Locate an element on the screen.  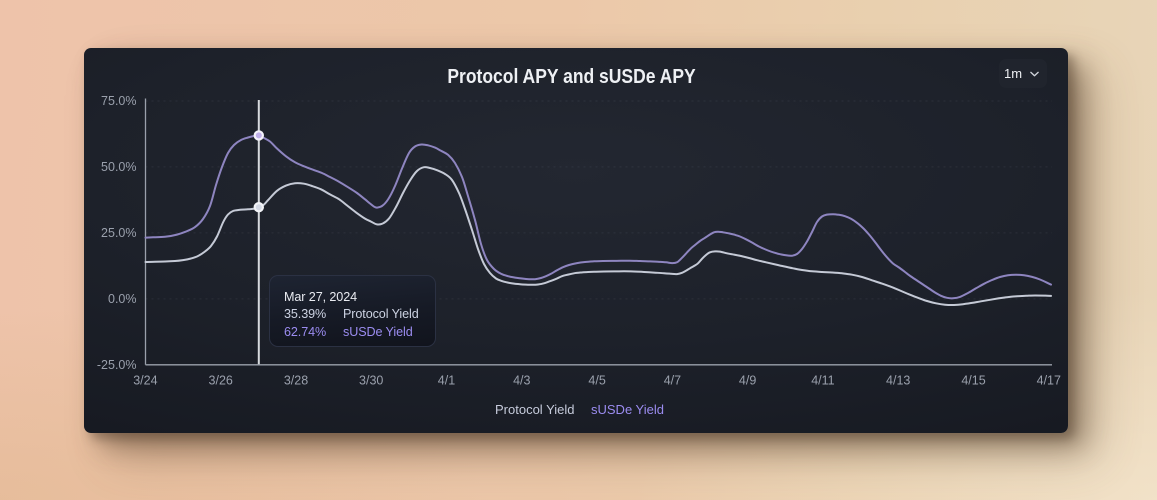
svg-text: 4/3 is located at coordinates (521, 381).